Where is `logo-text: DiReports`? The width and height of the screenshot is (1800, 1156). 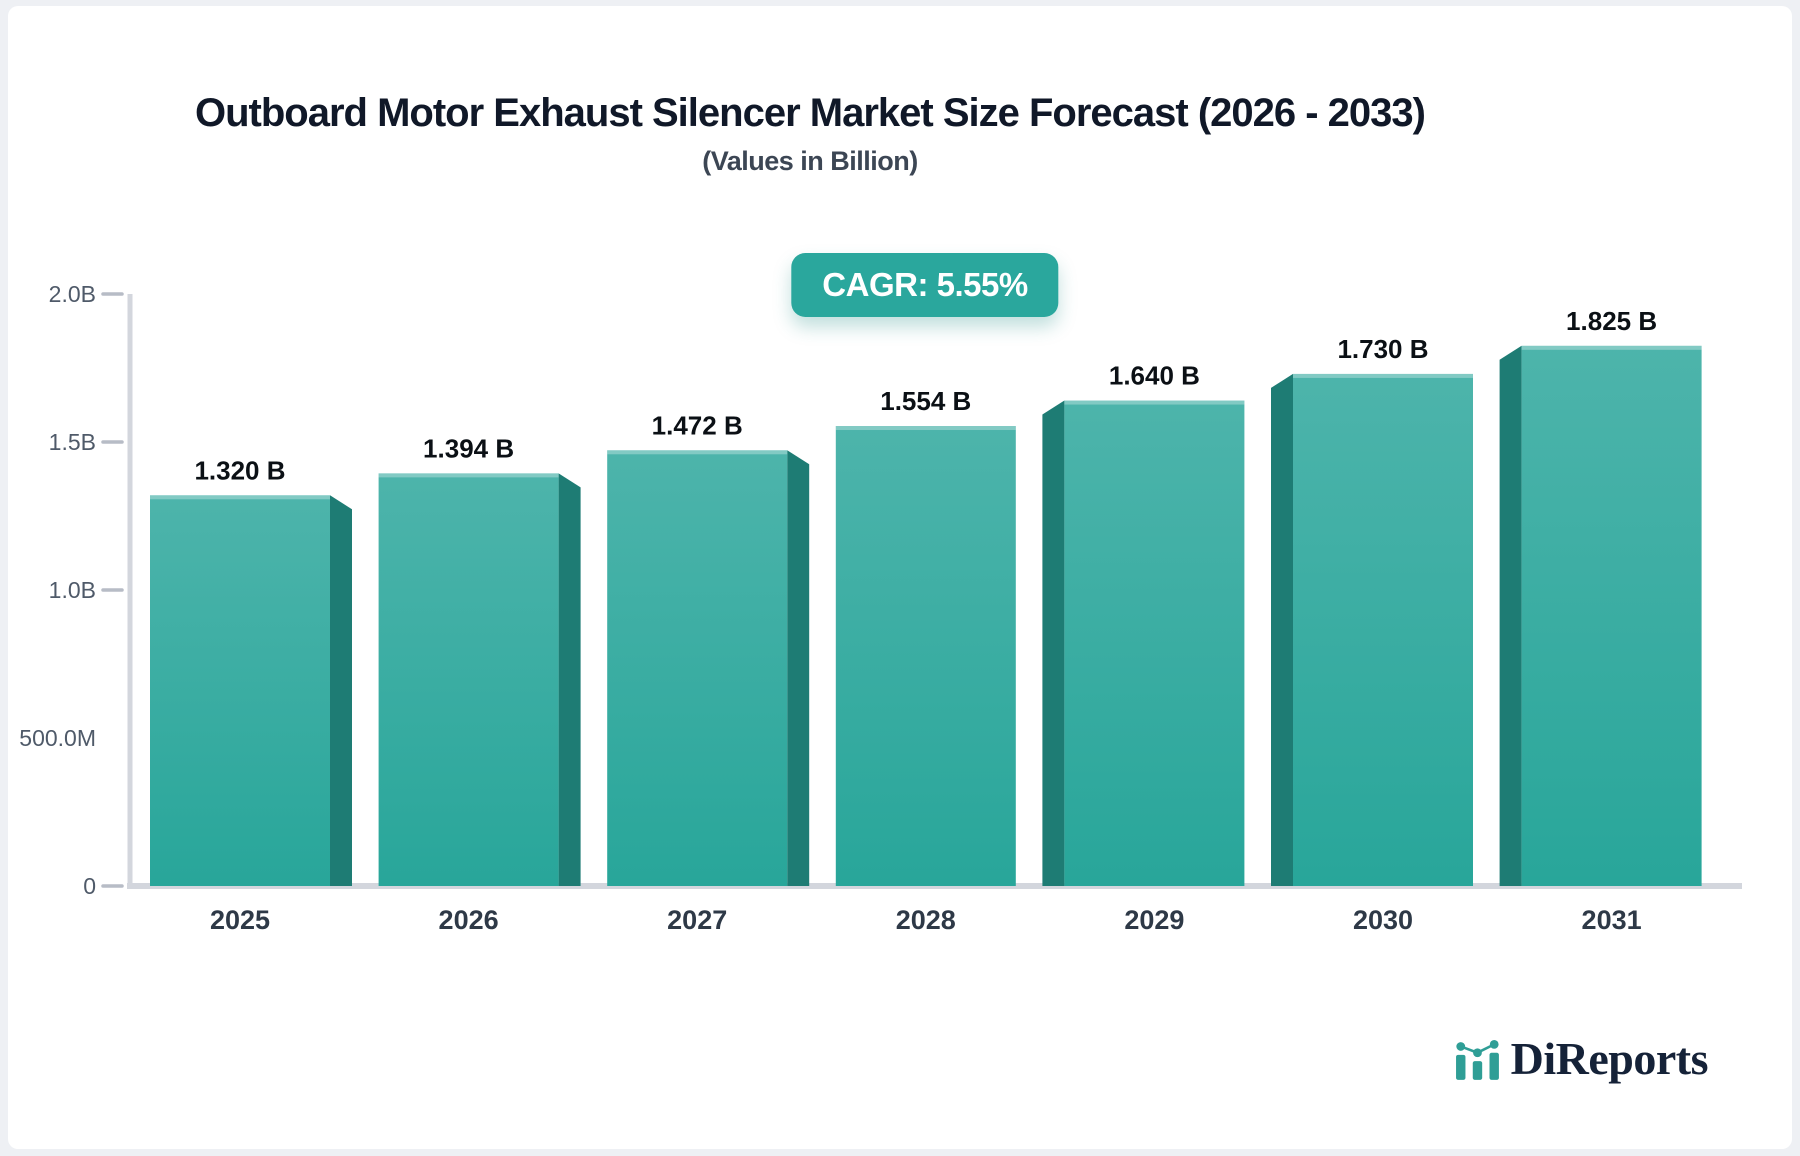
logo-text: DiReports is located at coordinates (1609, 1058).